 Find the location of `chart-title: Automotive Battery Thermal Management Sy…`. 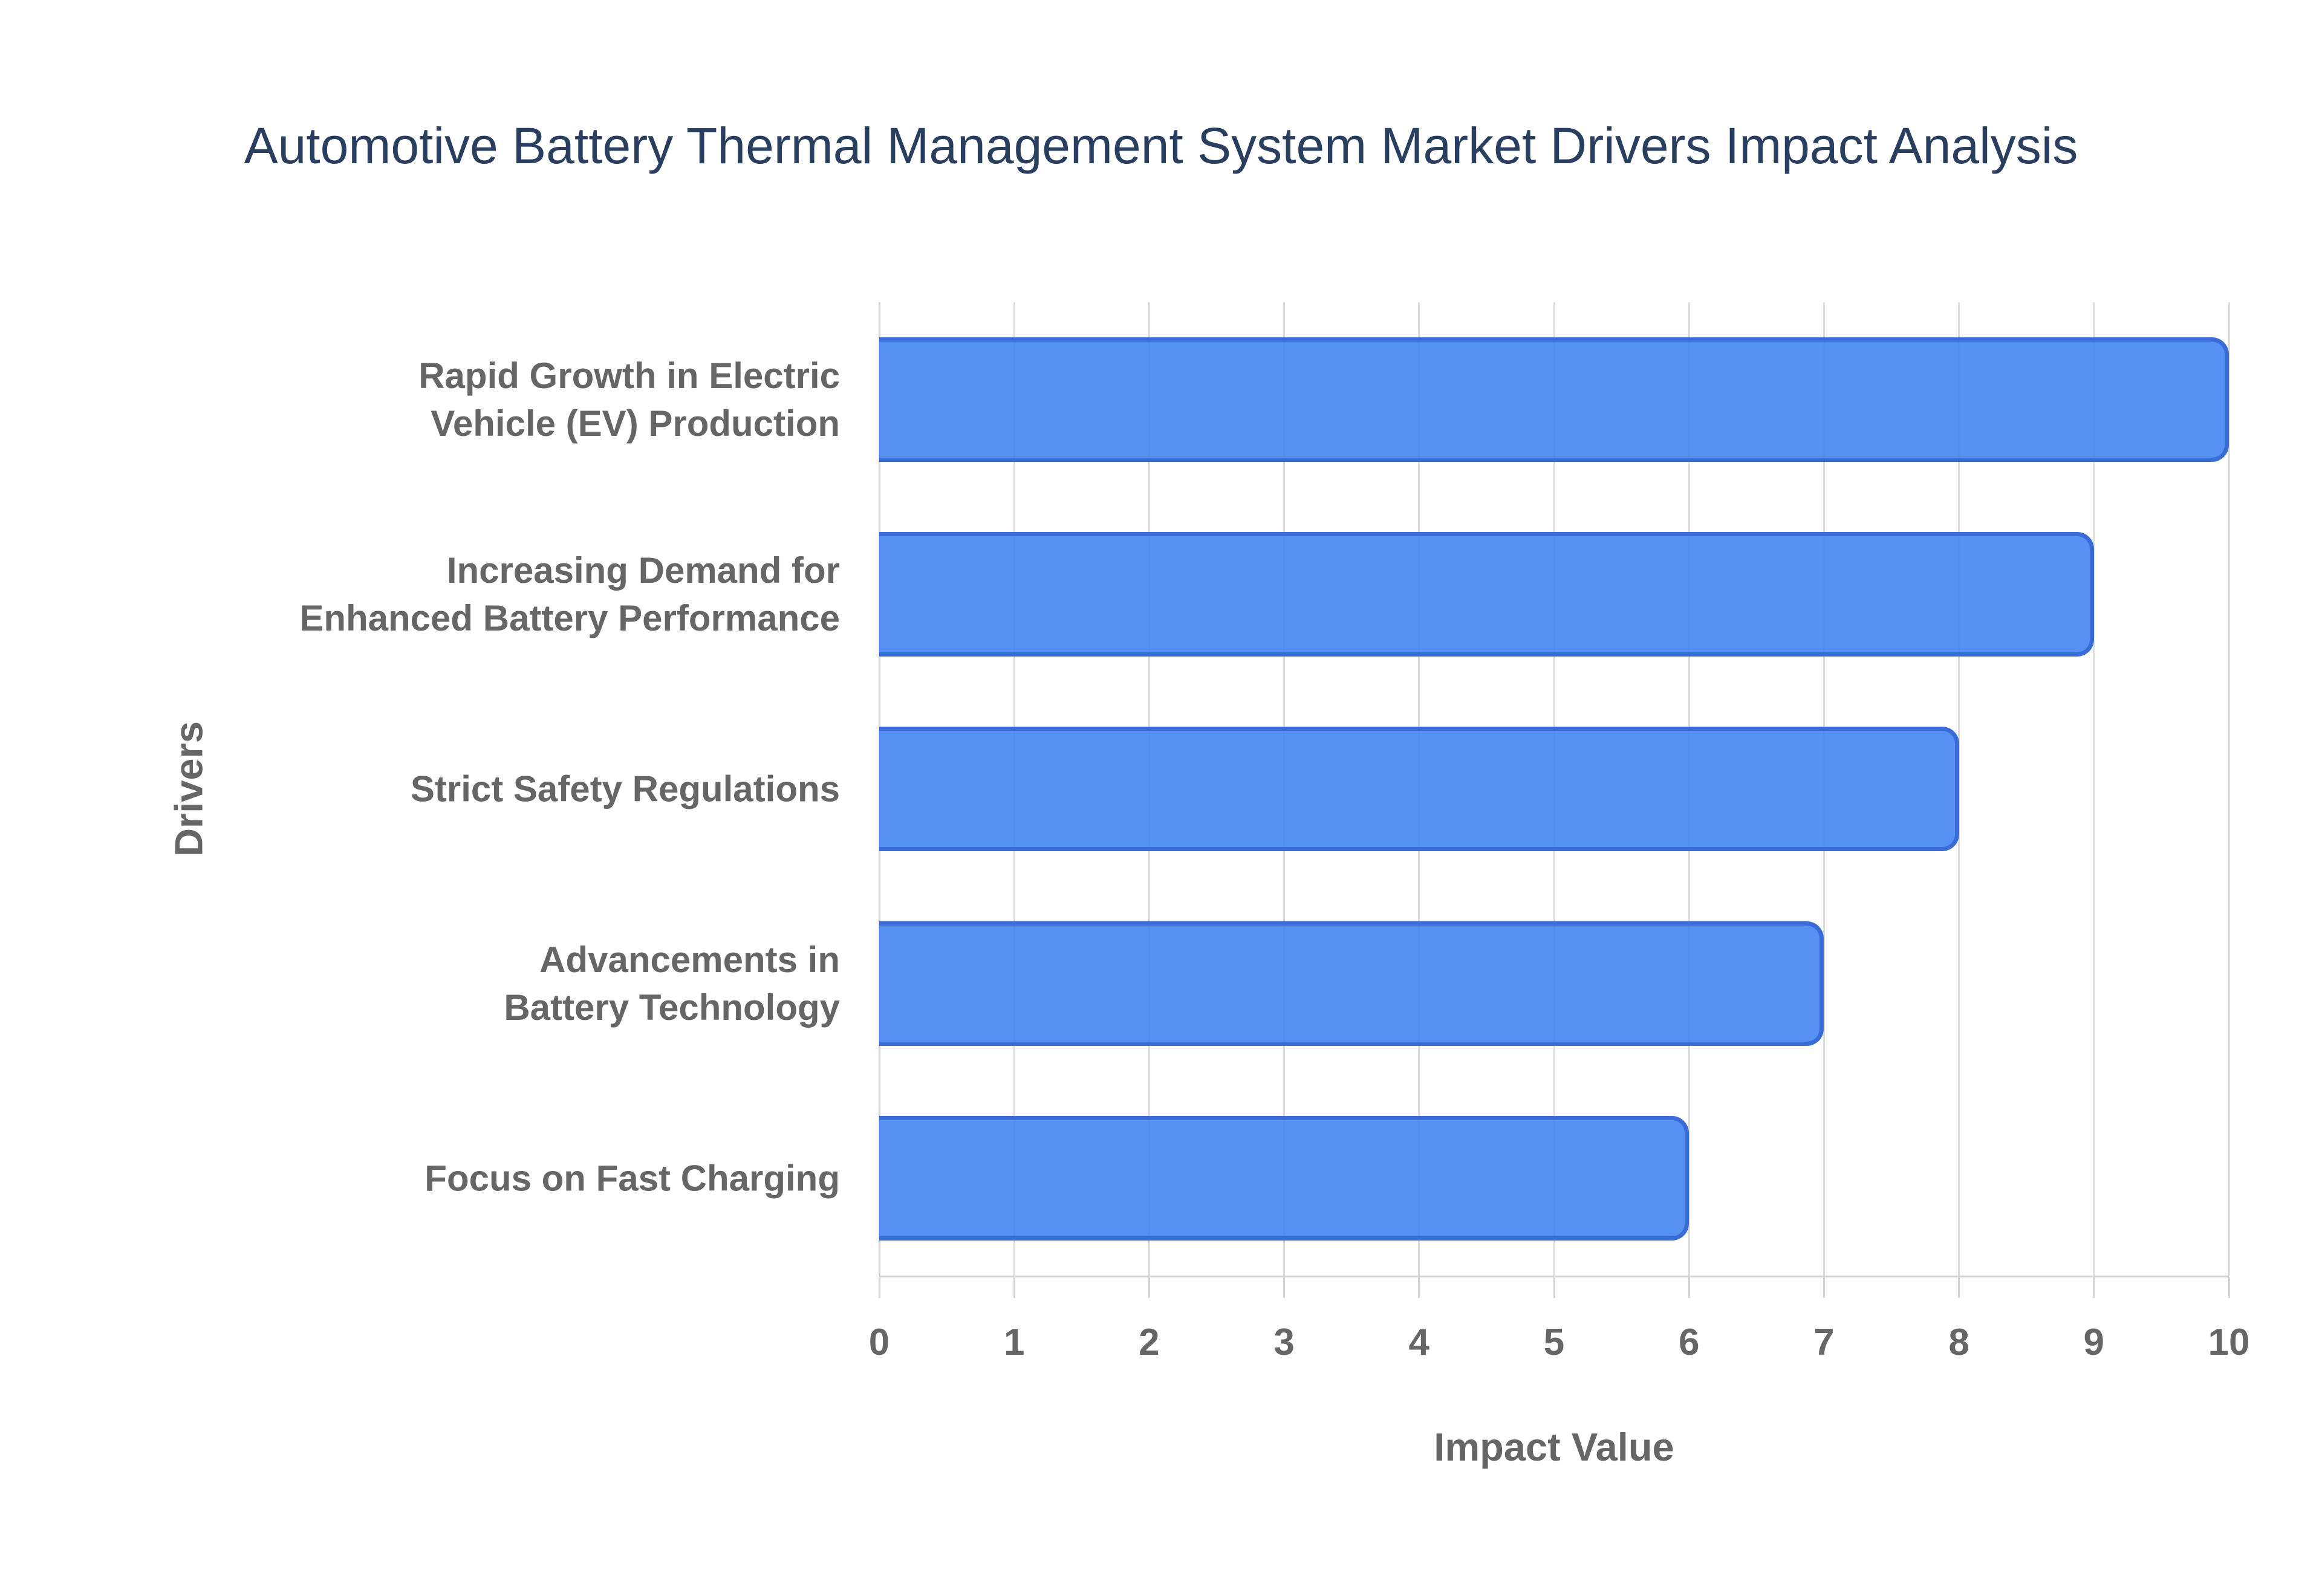

chart-title: Automotive Battery Thermal Management Sy… is located at coordinates (1161, 145).